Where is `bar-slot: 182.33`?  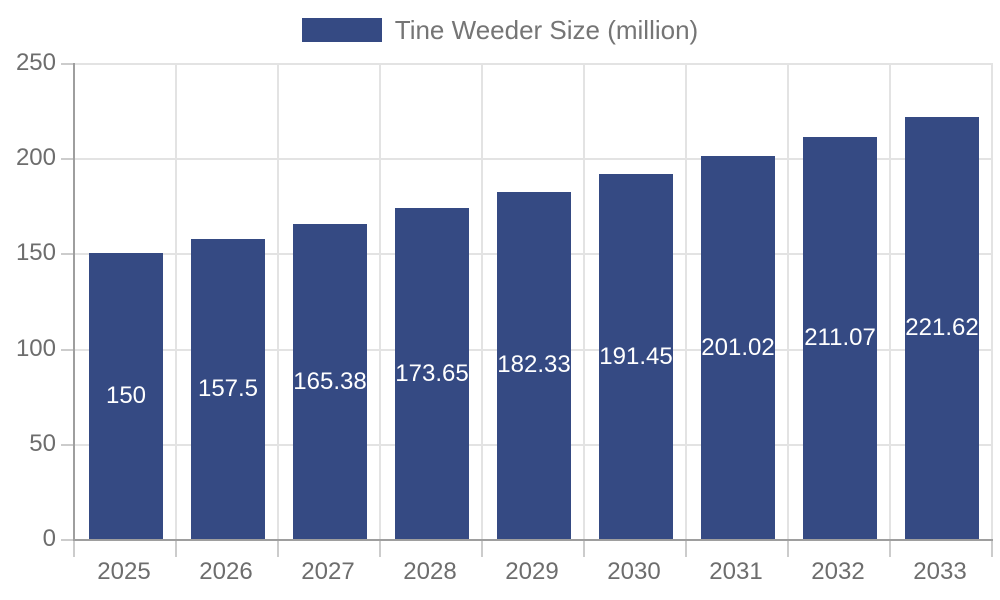 bar-slot: 182.33 is located at coordinates (534, 301).